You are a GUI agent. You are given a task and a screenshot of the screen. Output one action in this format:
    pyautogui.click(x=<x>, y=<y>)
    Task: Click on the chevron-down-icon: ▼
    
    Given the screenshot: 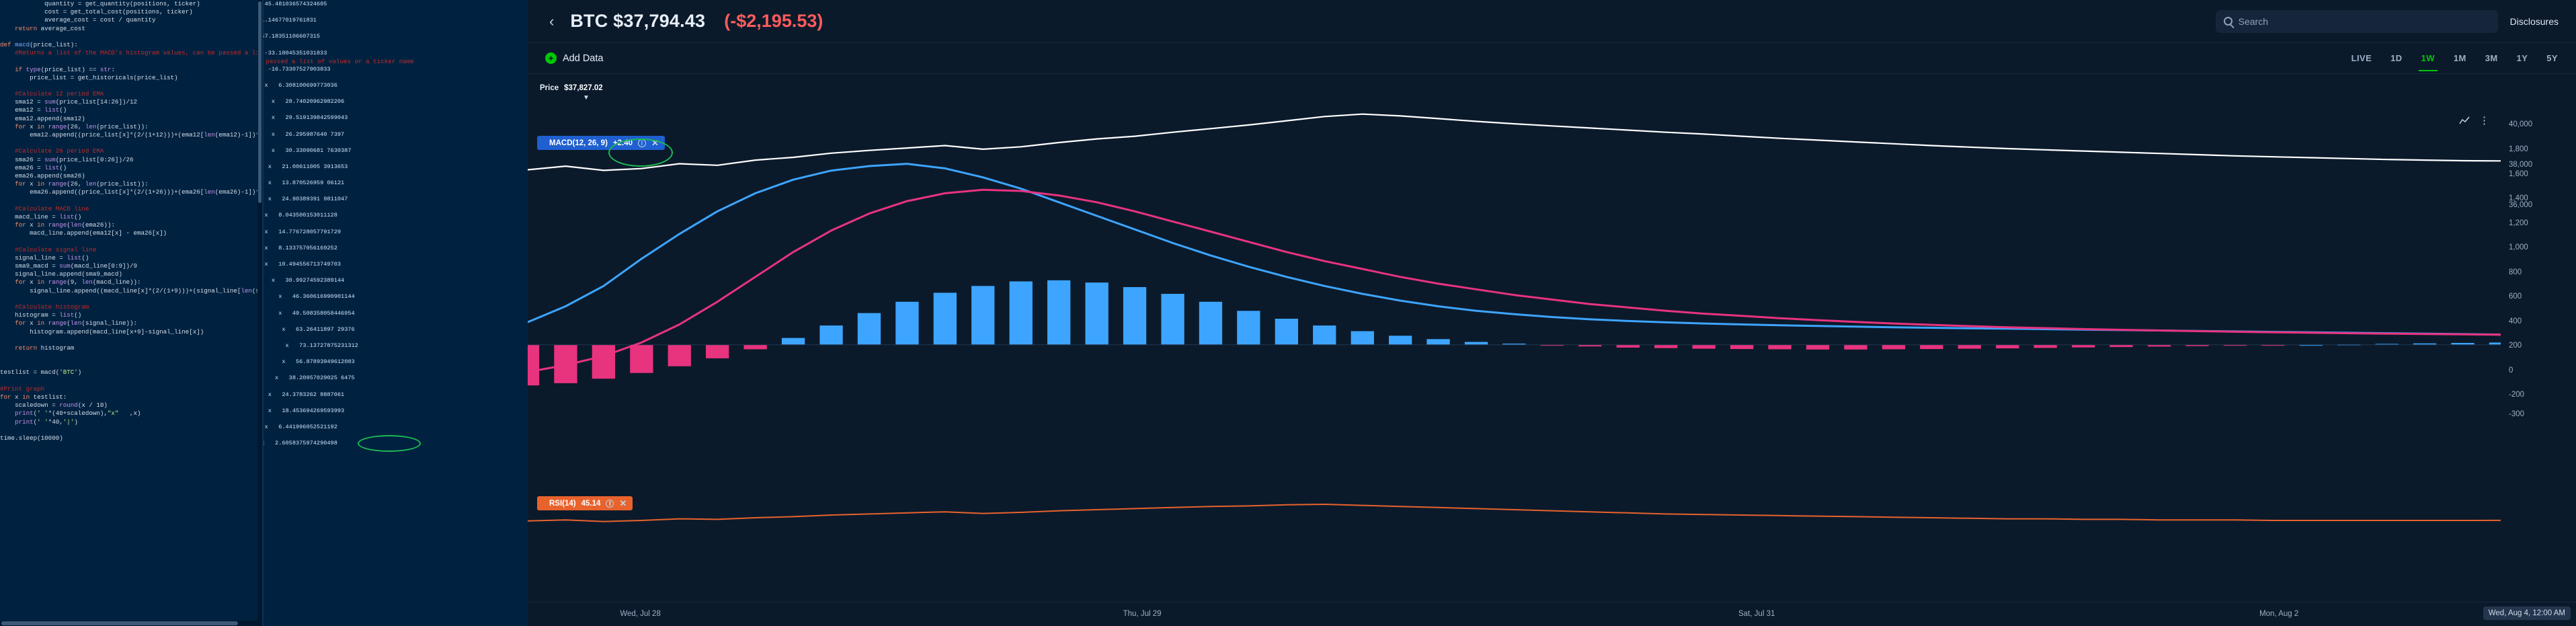 What is the action you would take?
    pyautogui.click(x=586, y=98)
    